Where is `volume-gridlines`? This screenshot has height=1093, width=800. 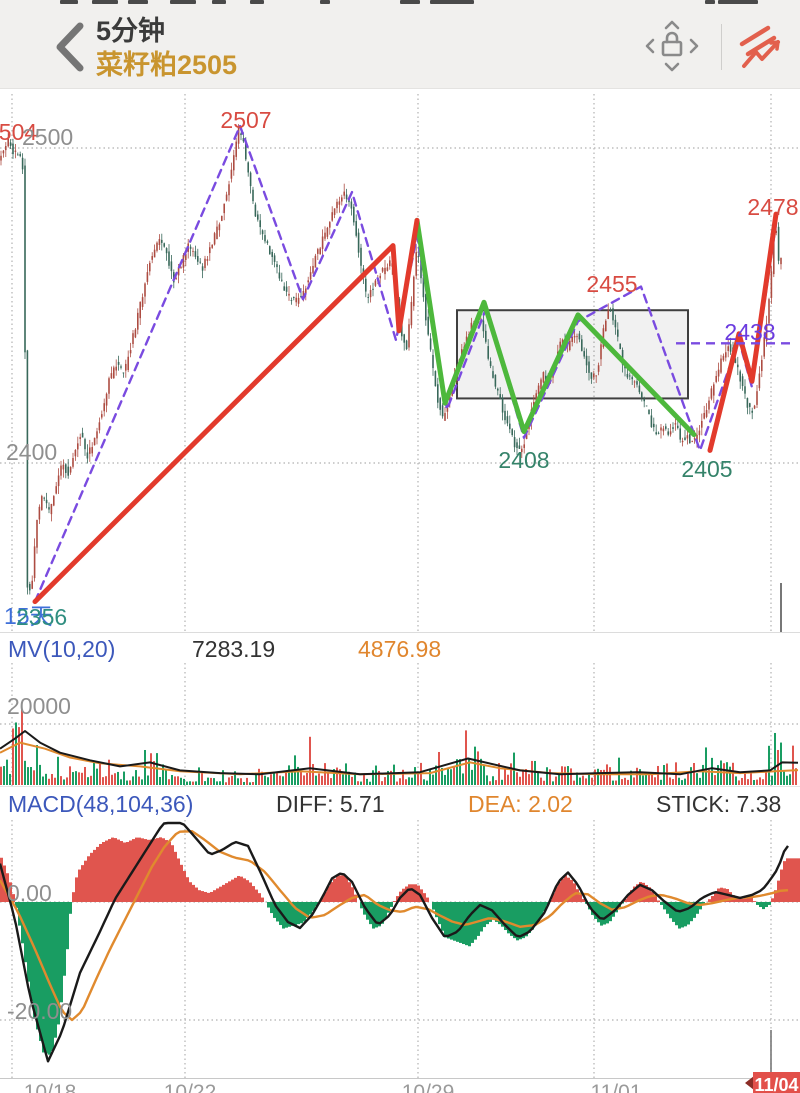 volume-gridlines is located at coordinates (400, 724).